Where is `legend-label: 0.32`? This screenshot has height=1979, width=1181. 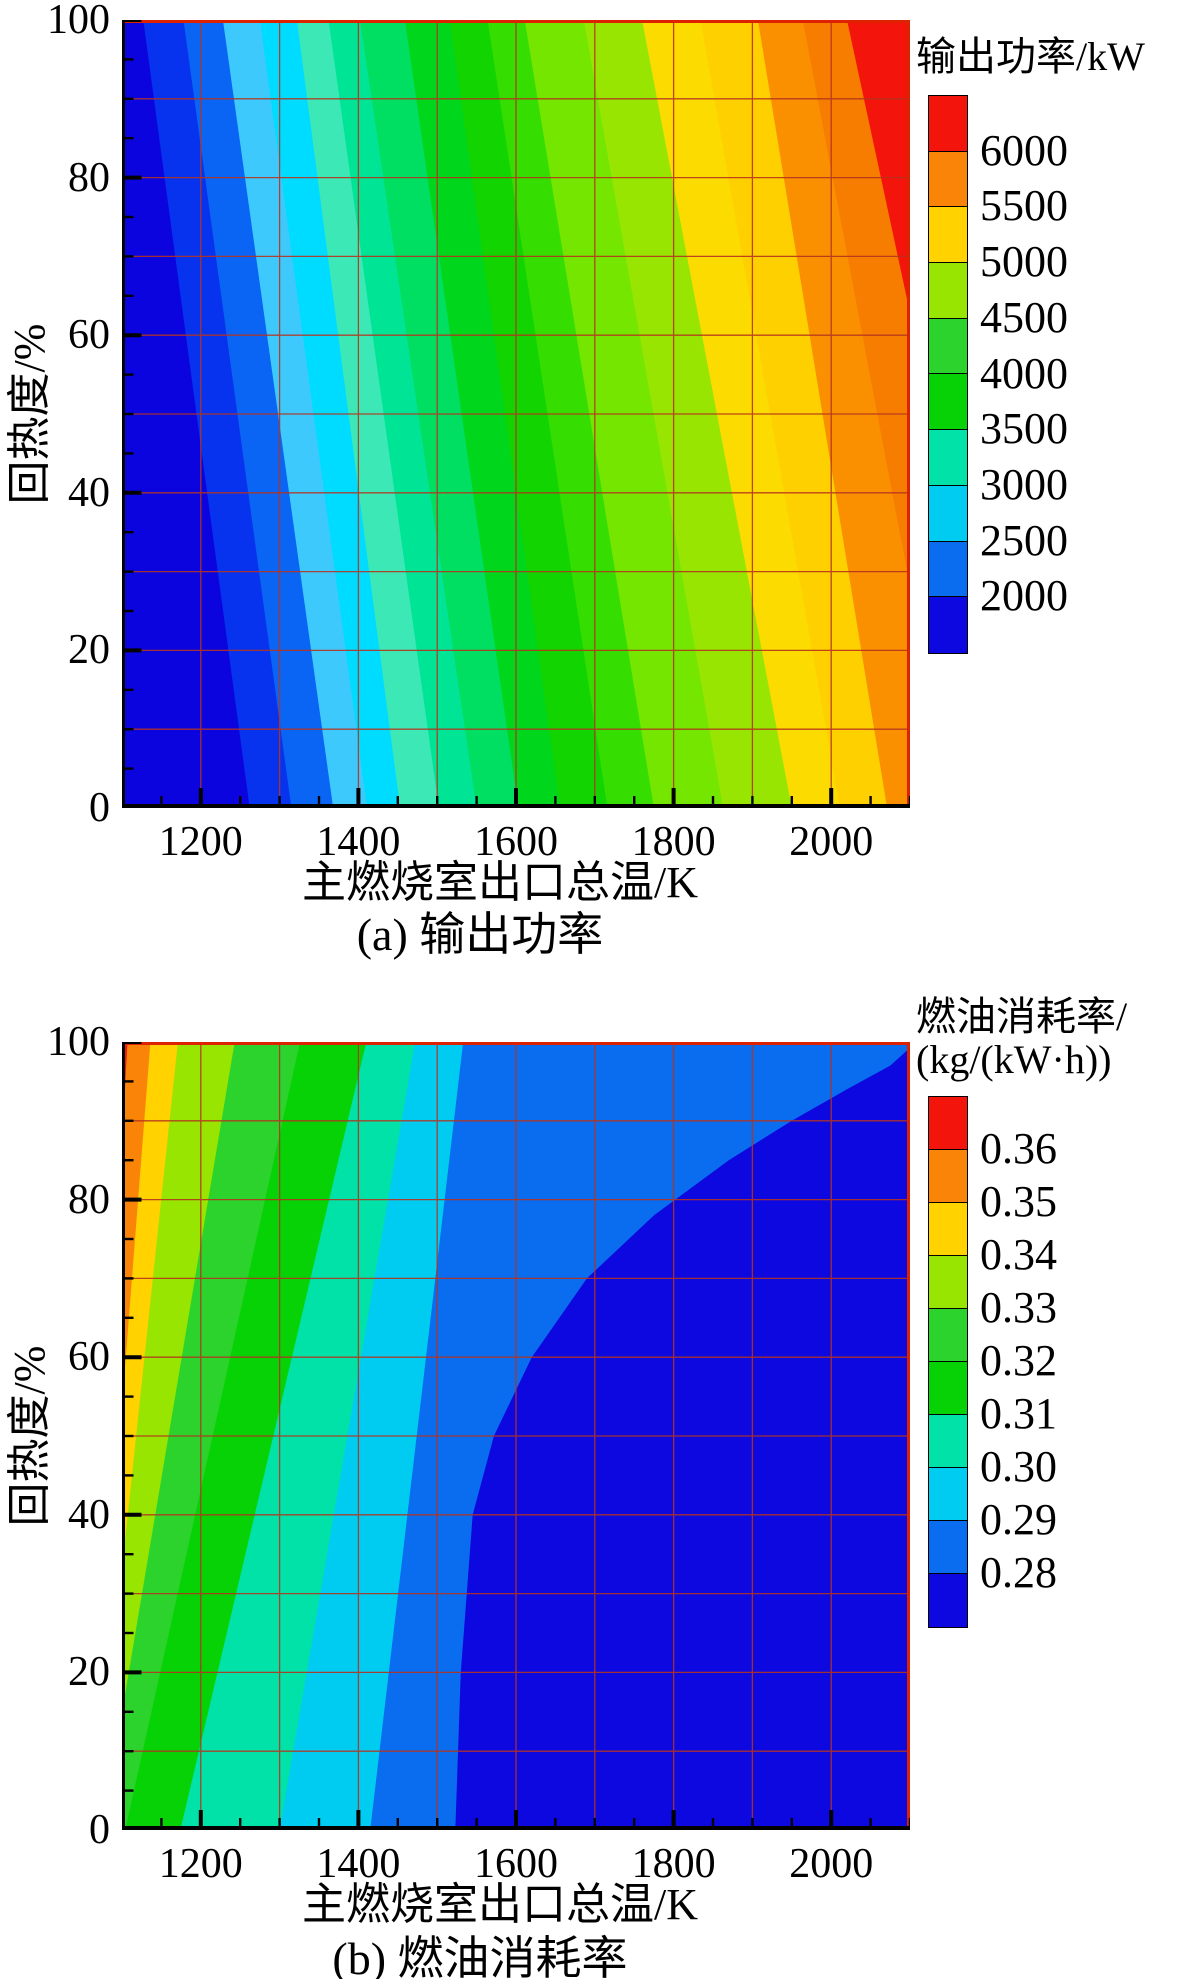
legend-label: 0.32 is located at coordinates (1018, 1360).